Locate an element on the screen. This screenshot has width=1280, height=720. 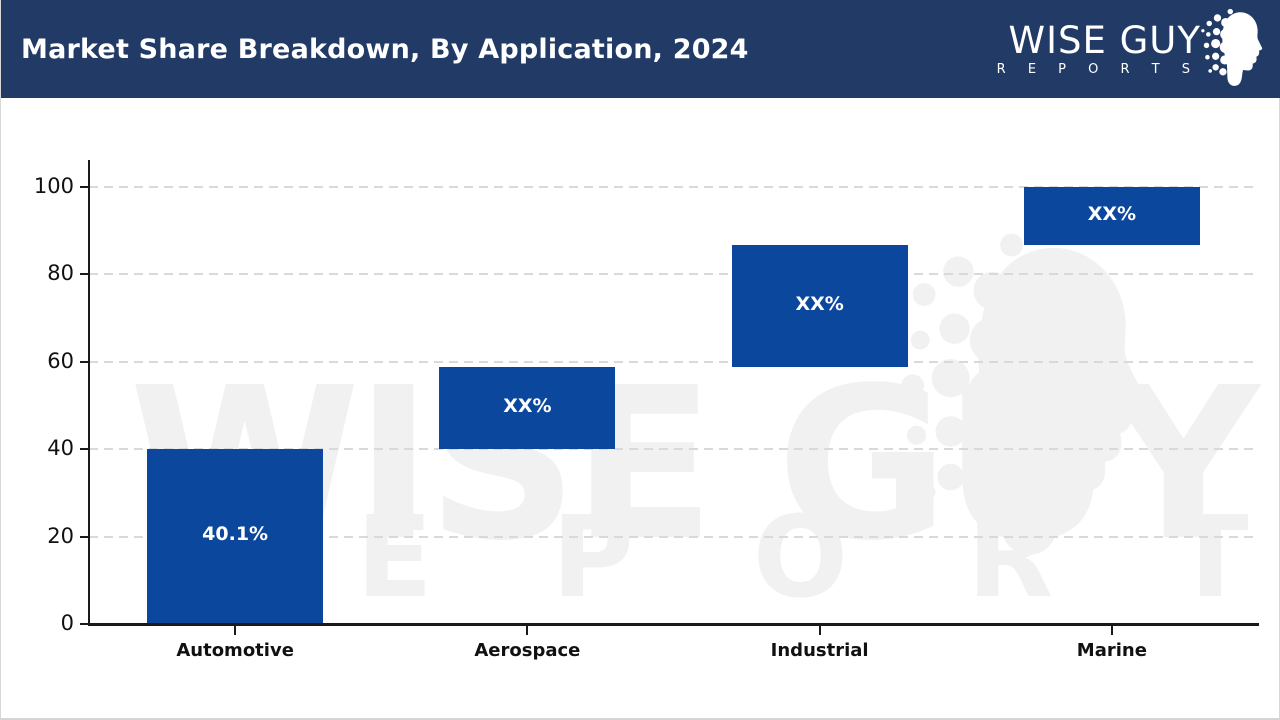
x-category-label-automotive: Automotive is located at coordinates (235, 650).